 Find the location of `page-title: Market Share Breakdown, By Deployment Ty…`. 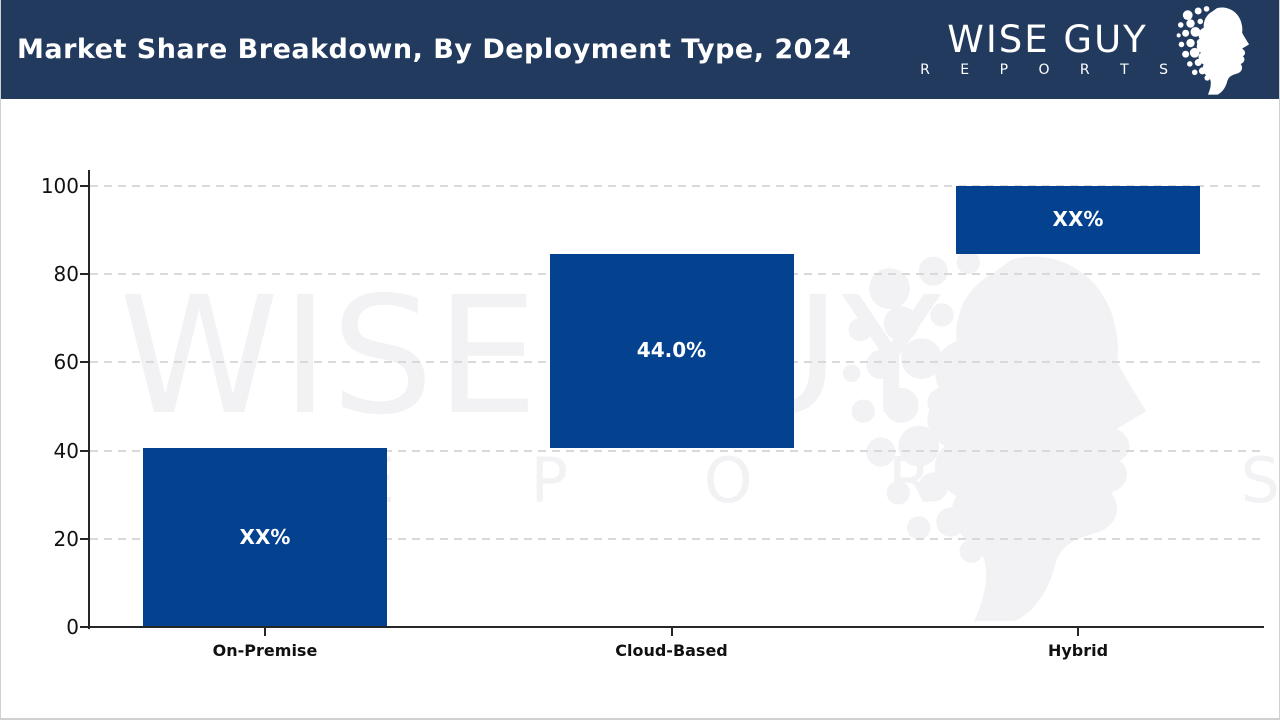

page-title: Market Share Breakdown, By Deployment Ty… is located at coordinates (434, 49).